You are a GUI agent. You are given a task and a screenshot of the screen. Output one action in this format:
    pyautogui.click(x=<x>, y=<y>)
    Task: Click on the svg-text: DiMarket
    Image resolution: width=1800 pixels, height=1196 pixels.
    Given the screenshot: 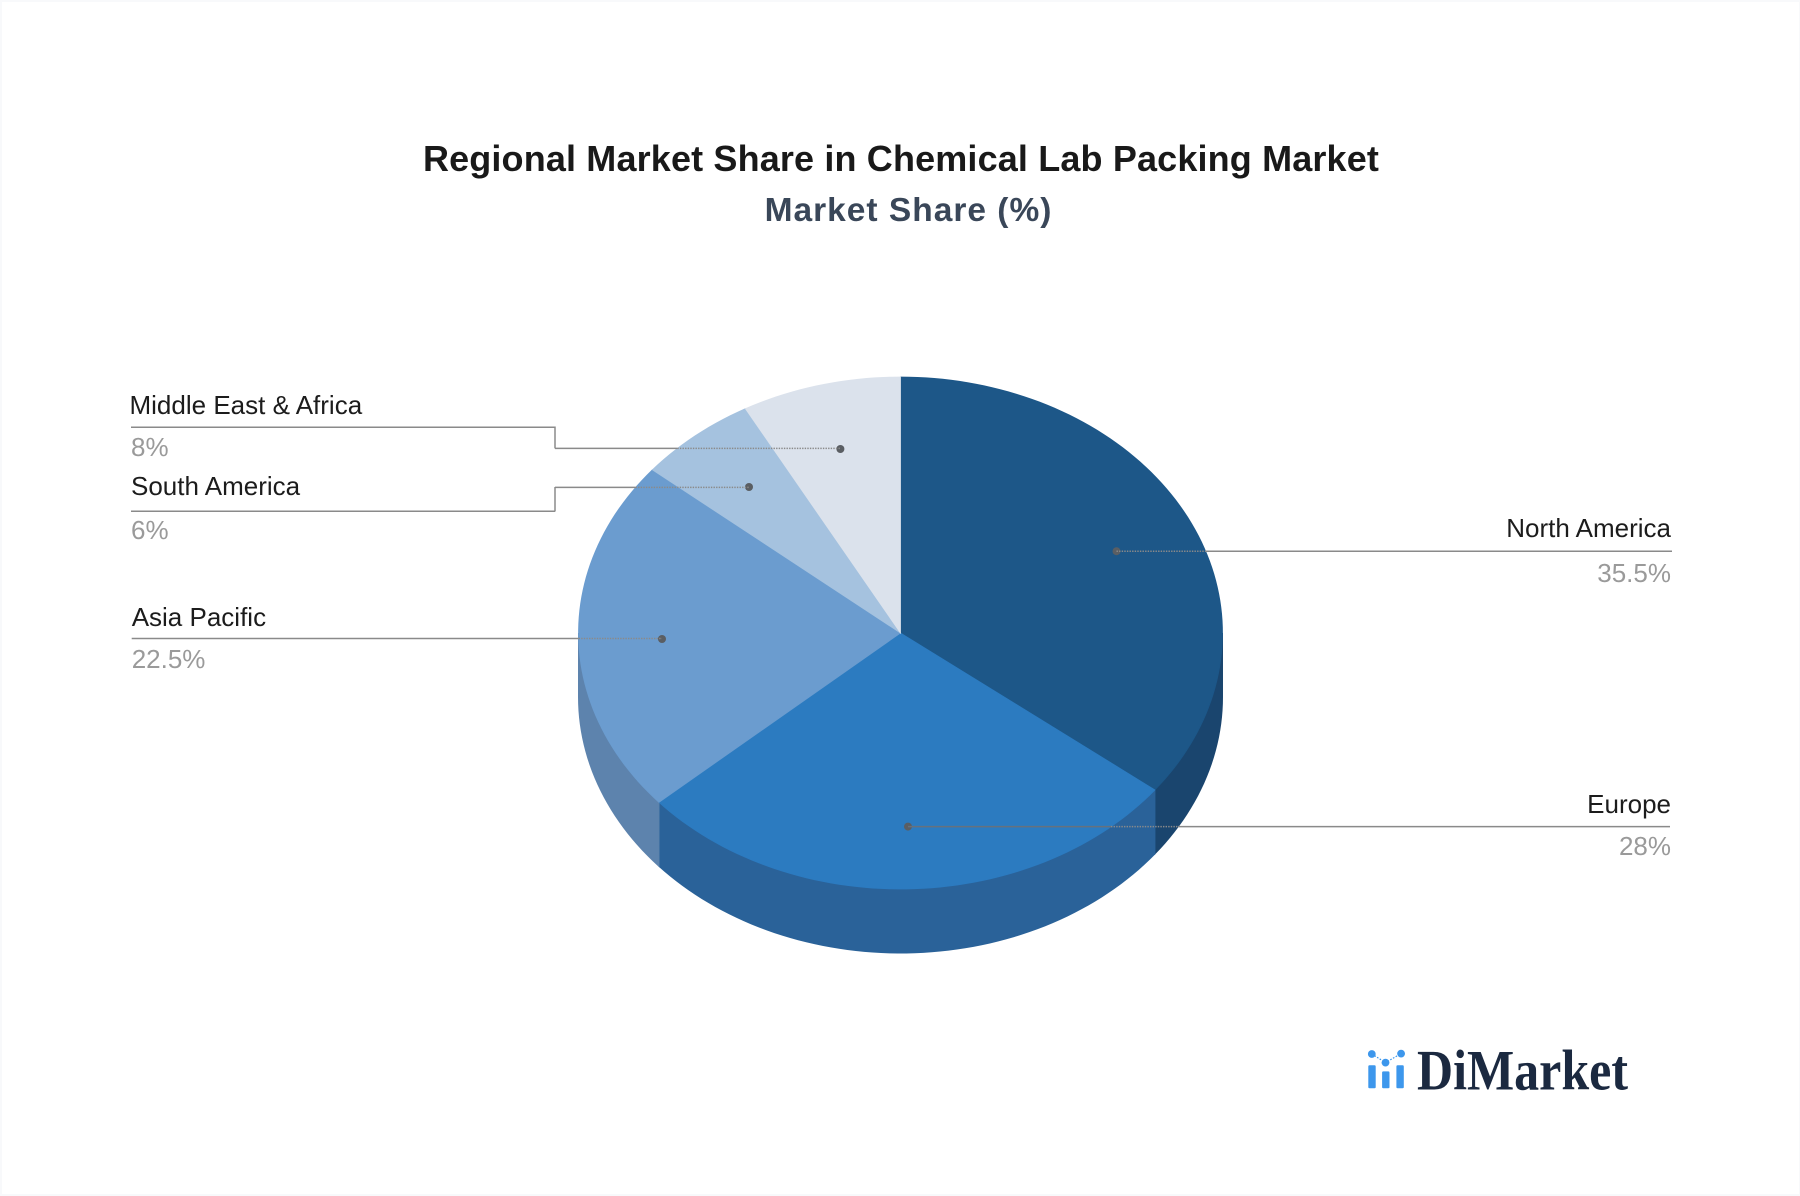 What is the action you would take?
    pyautogui.click(x=1522, y=1071)
    